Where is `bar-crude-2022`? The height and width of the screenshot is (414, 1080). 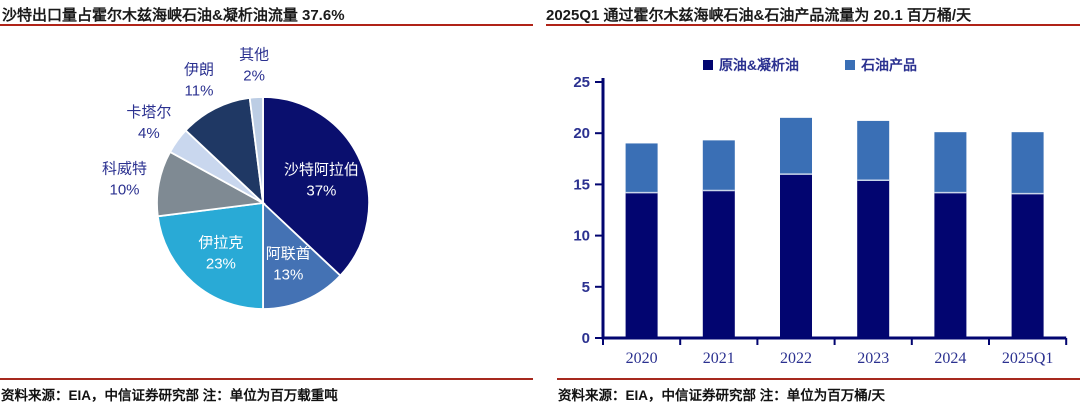
bar-crude-2022 is located at coordinates (796, 256).